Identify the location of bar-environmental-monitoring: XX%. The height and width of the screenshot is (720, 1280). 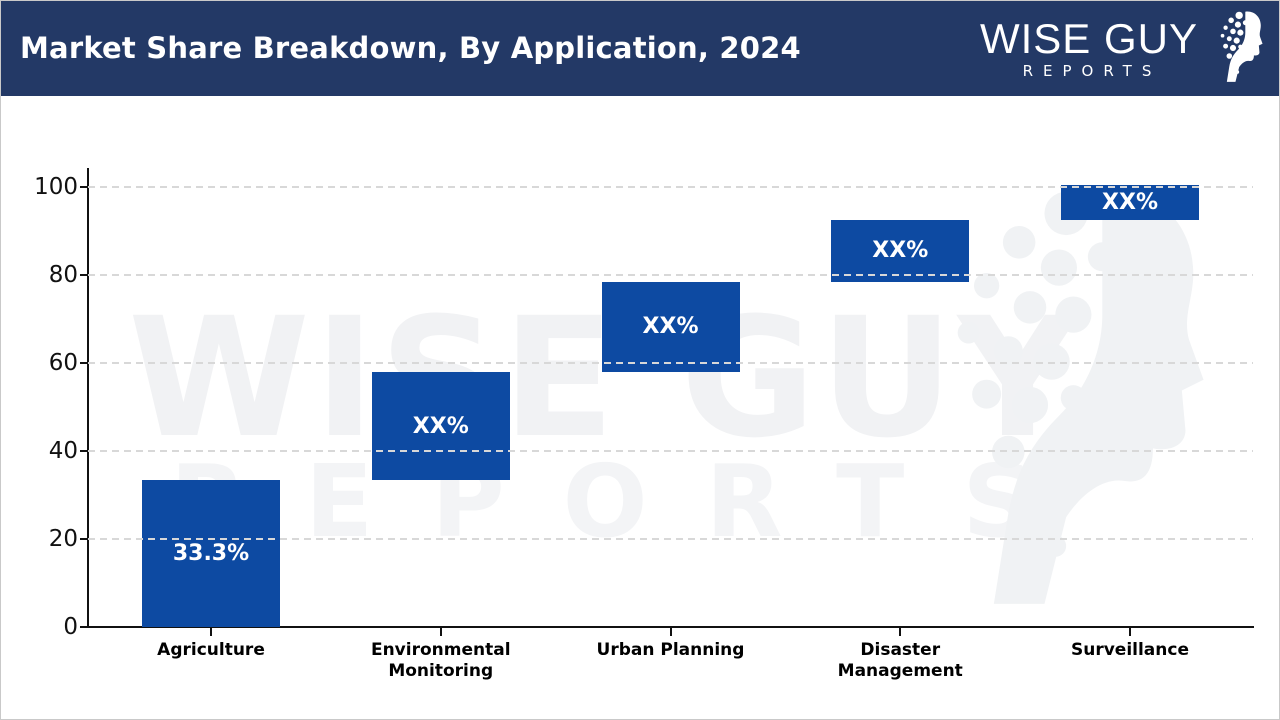
(440, 426).